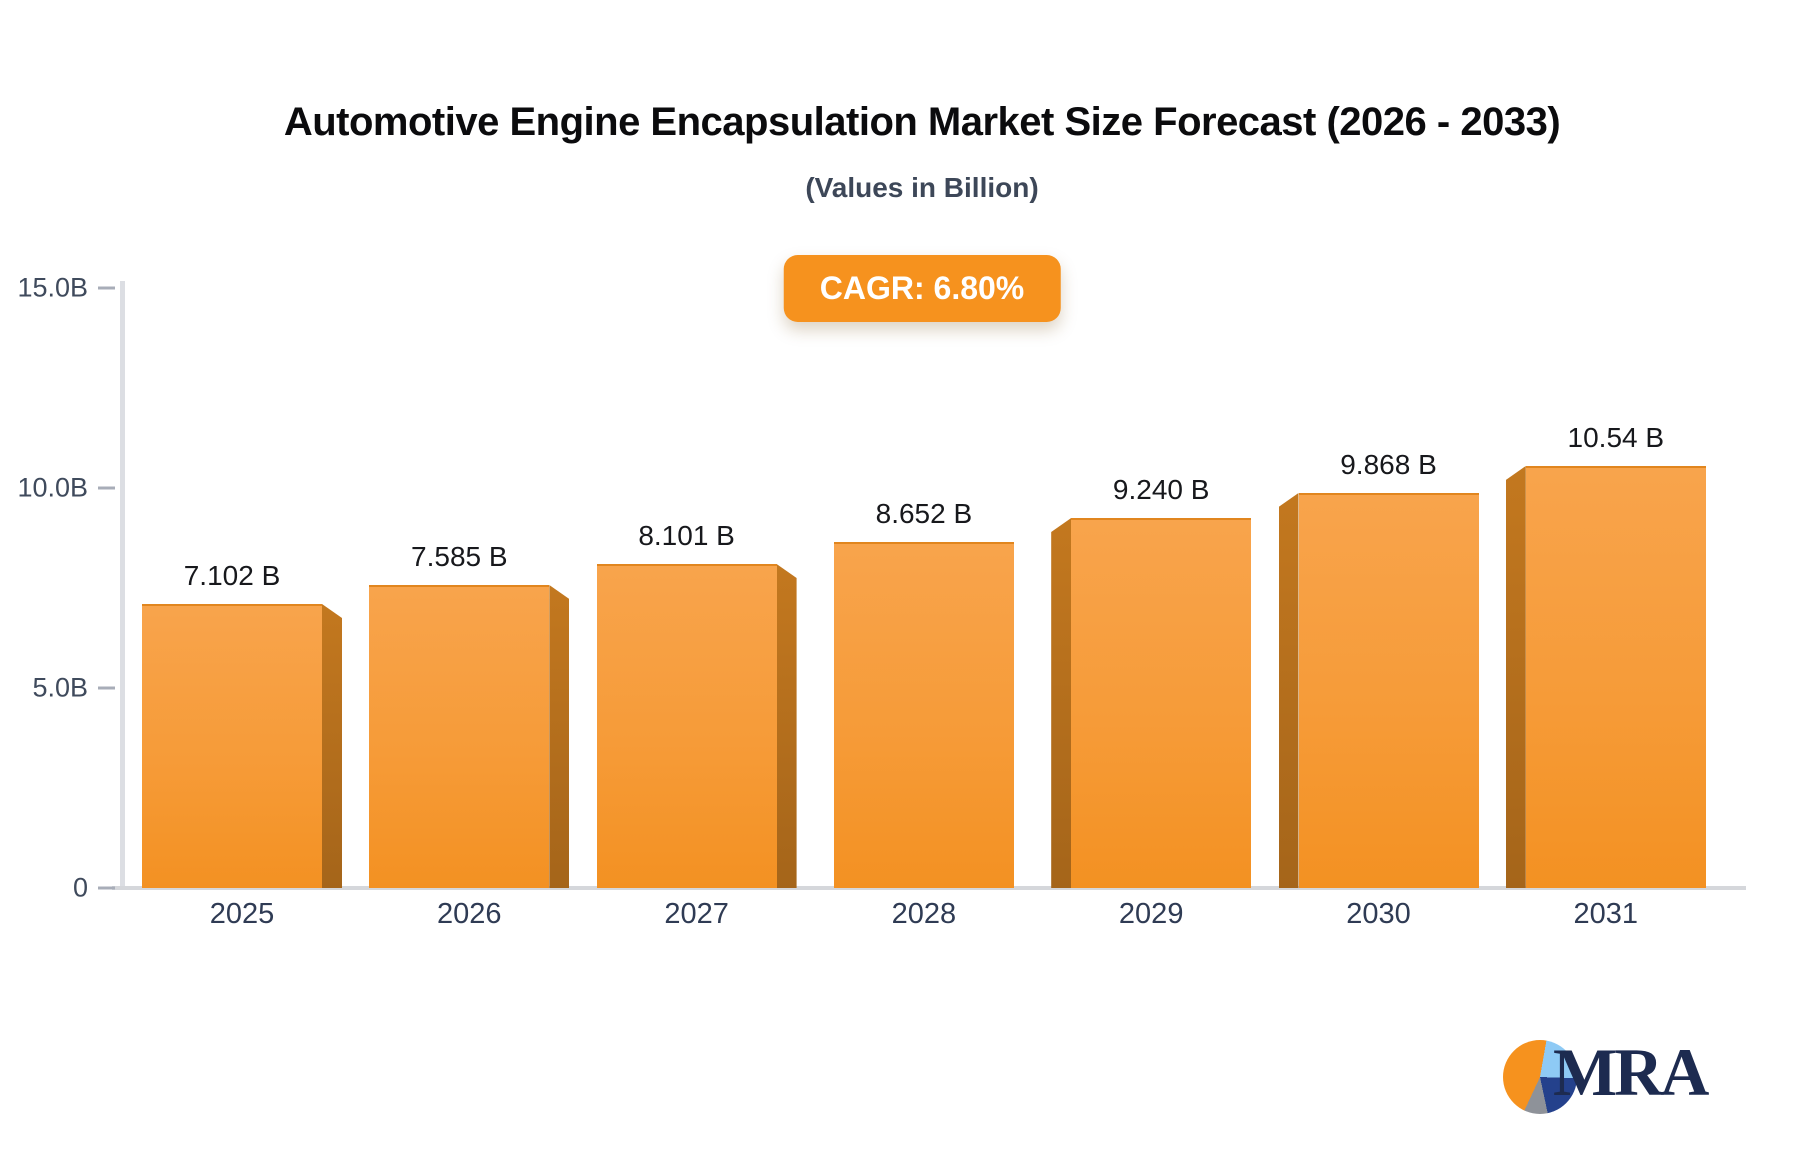  I want to click on bar-value-label: 9.868 B, so click(1388, 464).